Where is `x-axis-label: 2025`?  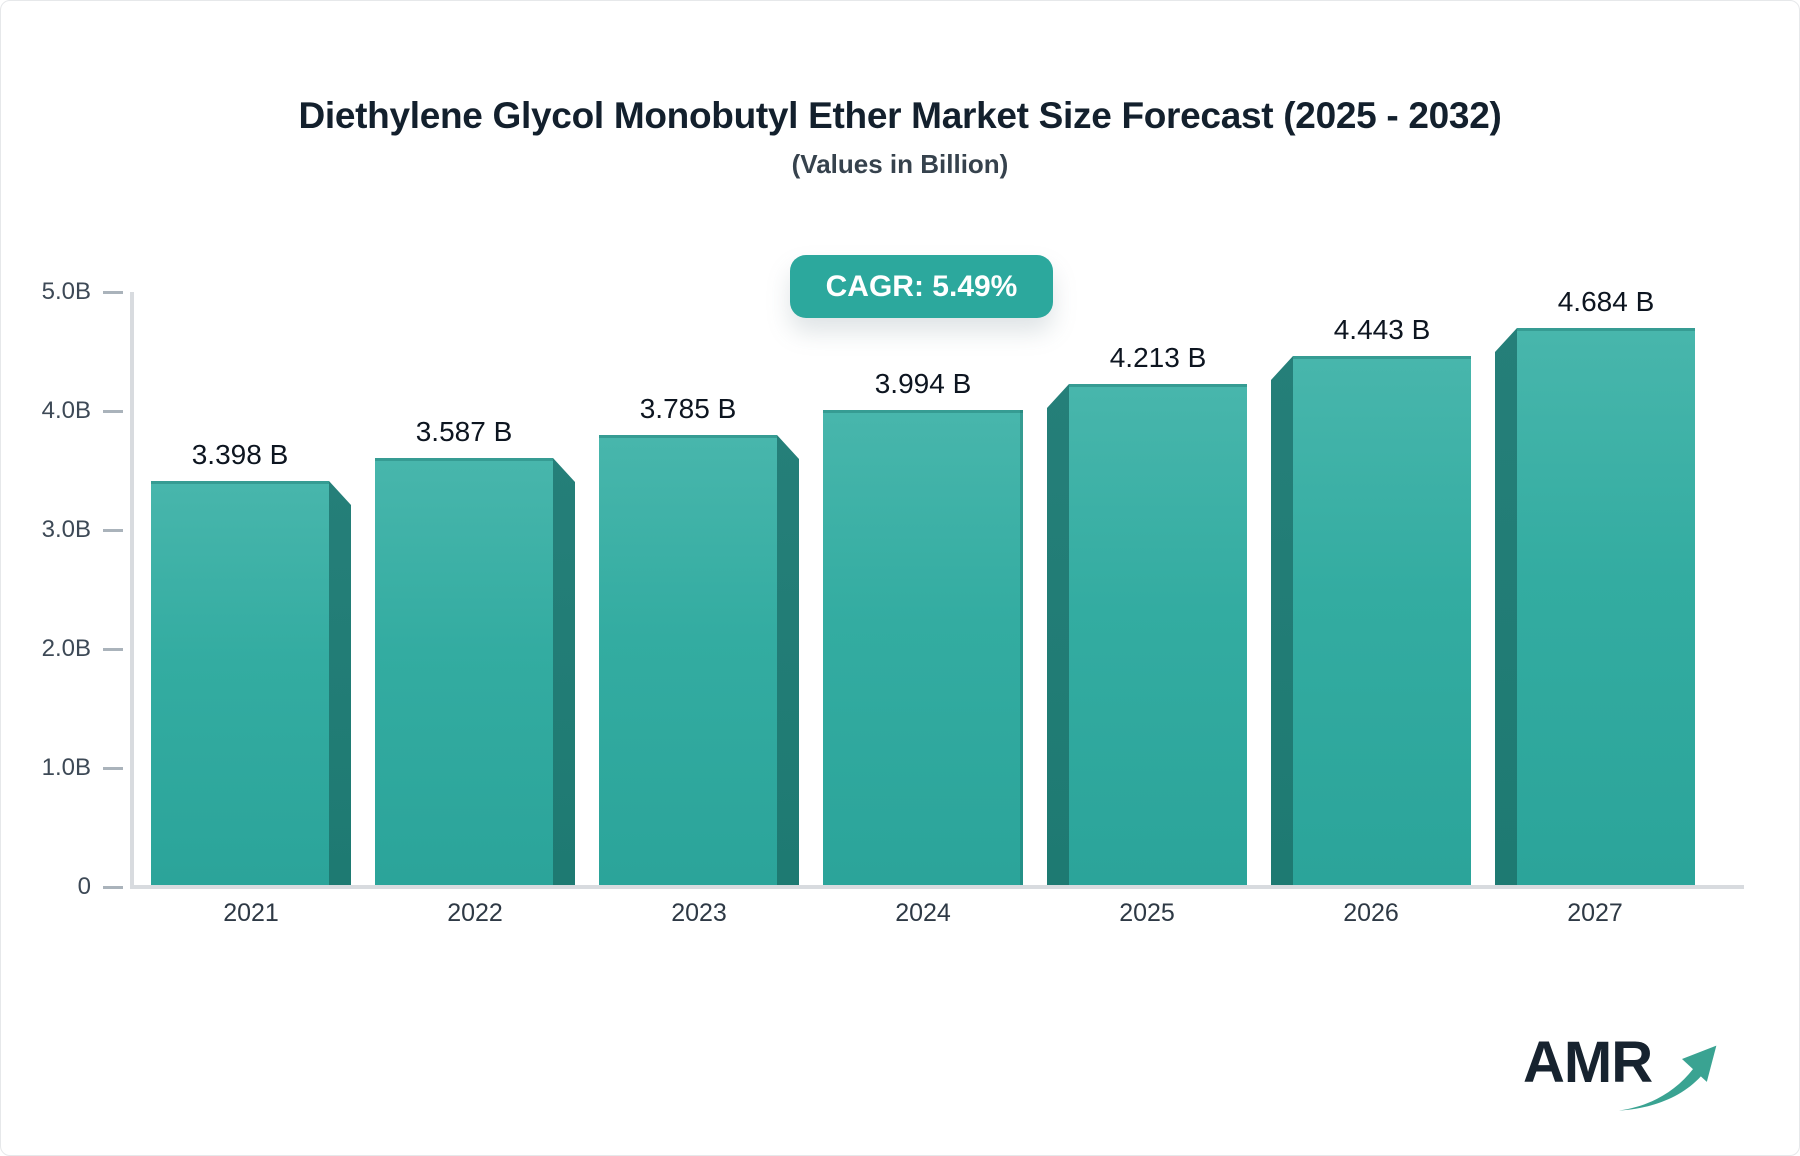
x-axis-label: 2025 is located at coordinates (1147, 913).